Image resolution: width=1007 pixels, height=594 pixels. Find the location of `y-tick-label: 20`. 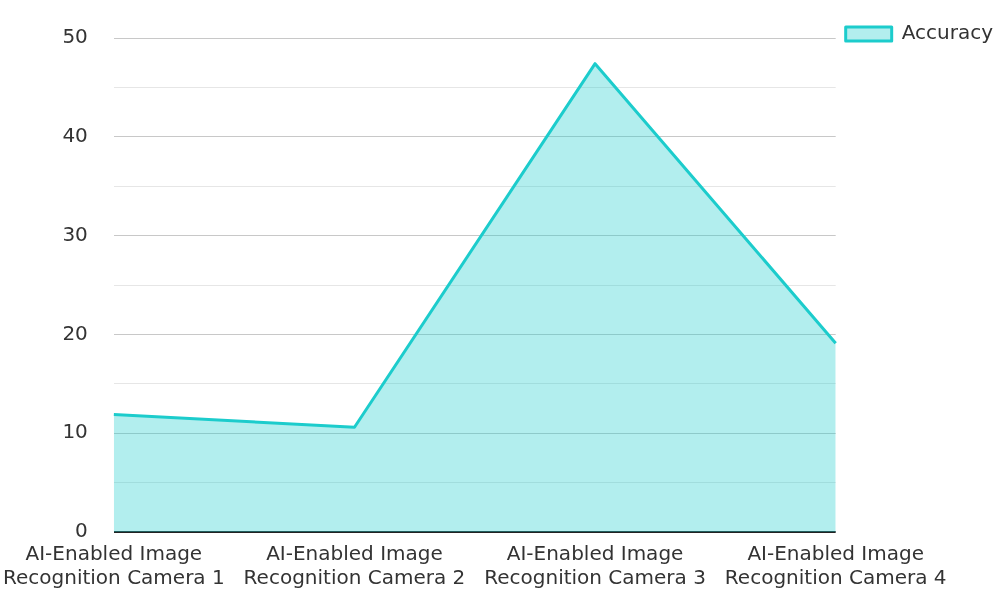

y-tick-label: 20 is located at coordinates (75, 332).